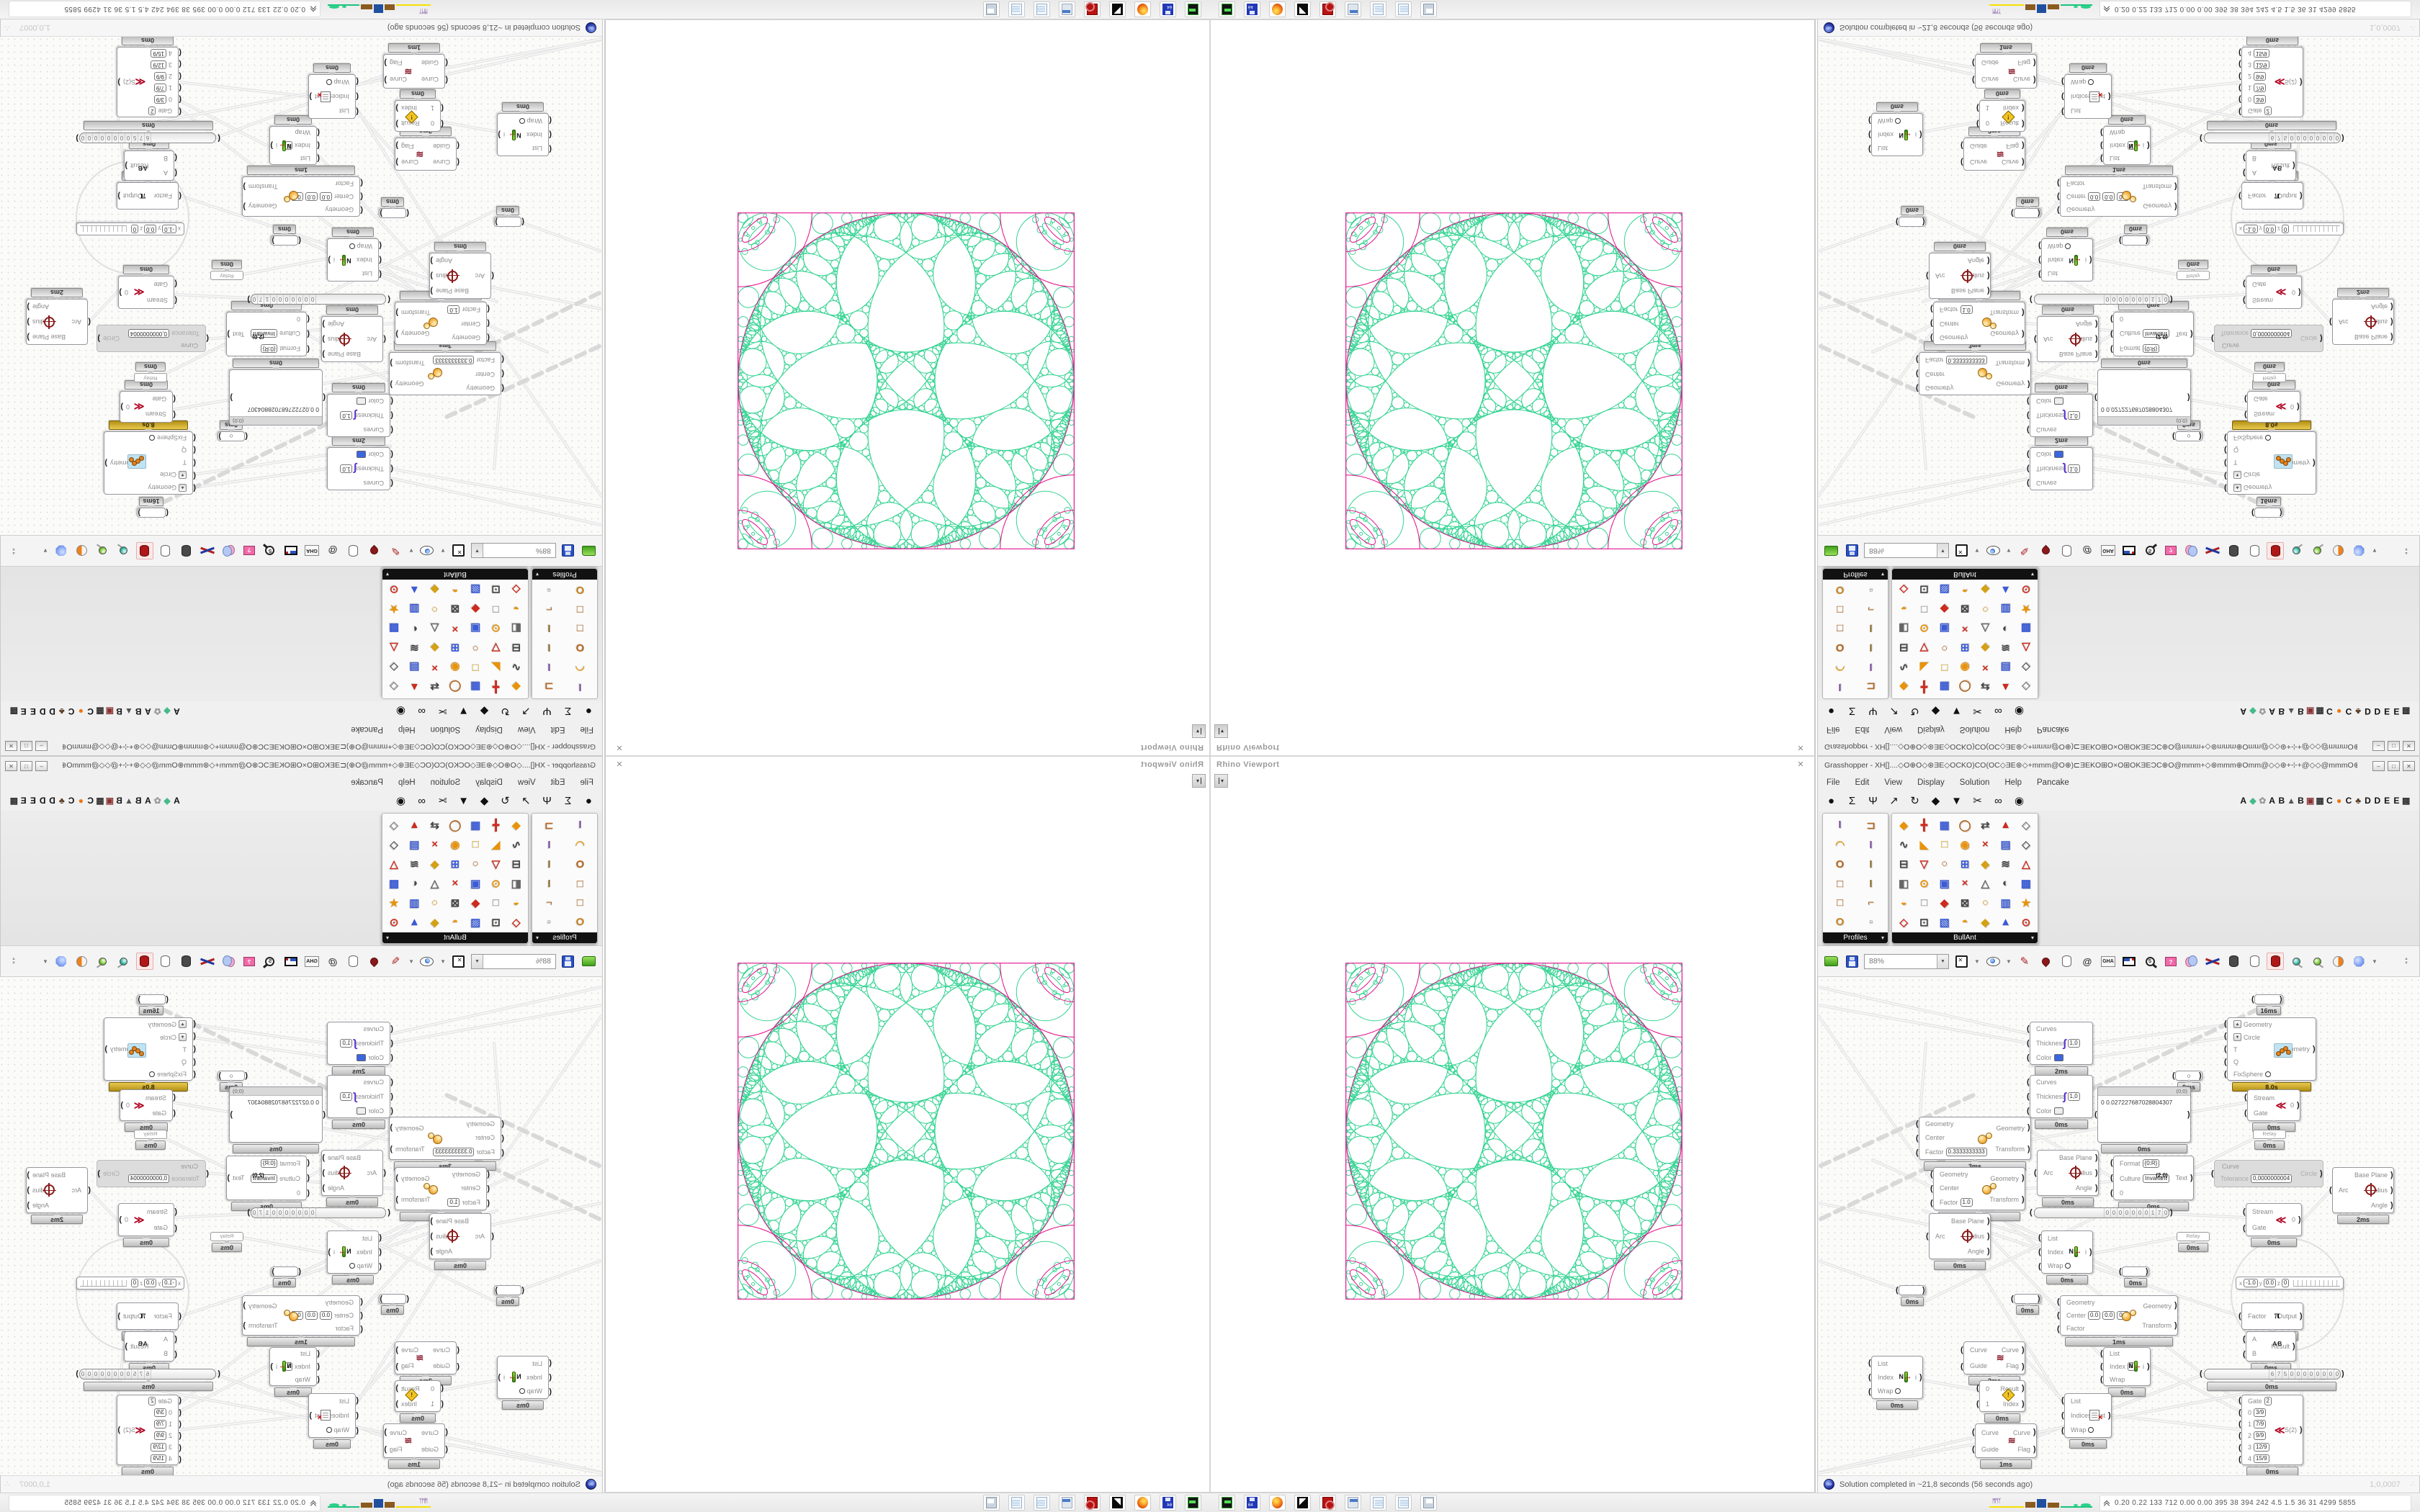 The height and width of the screenshot is (1512, 2420). I want to click on zoom-extents-icon, so click(1961, 961).